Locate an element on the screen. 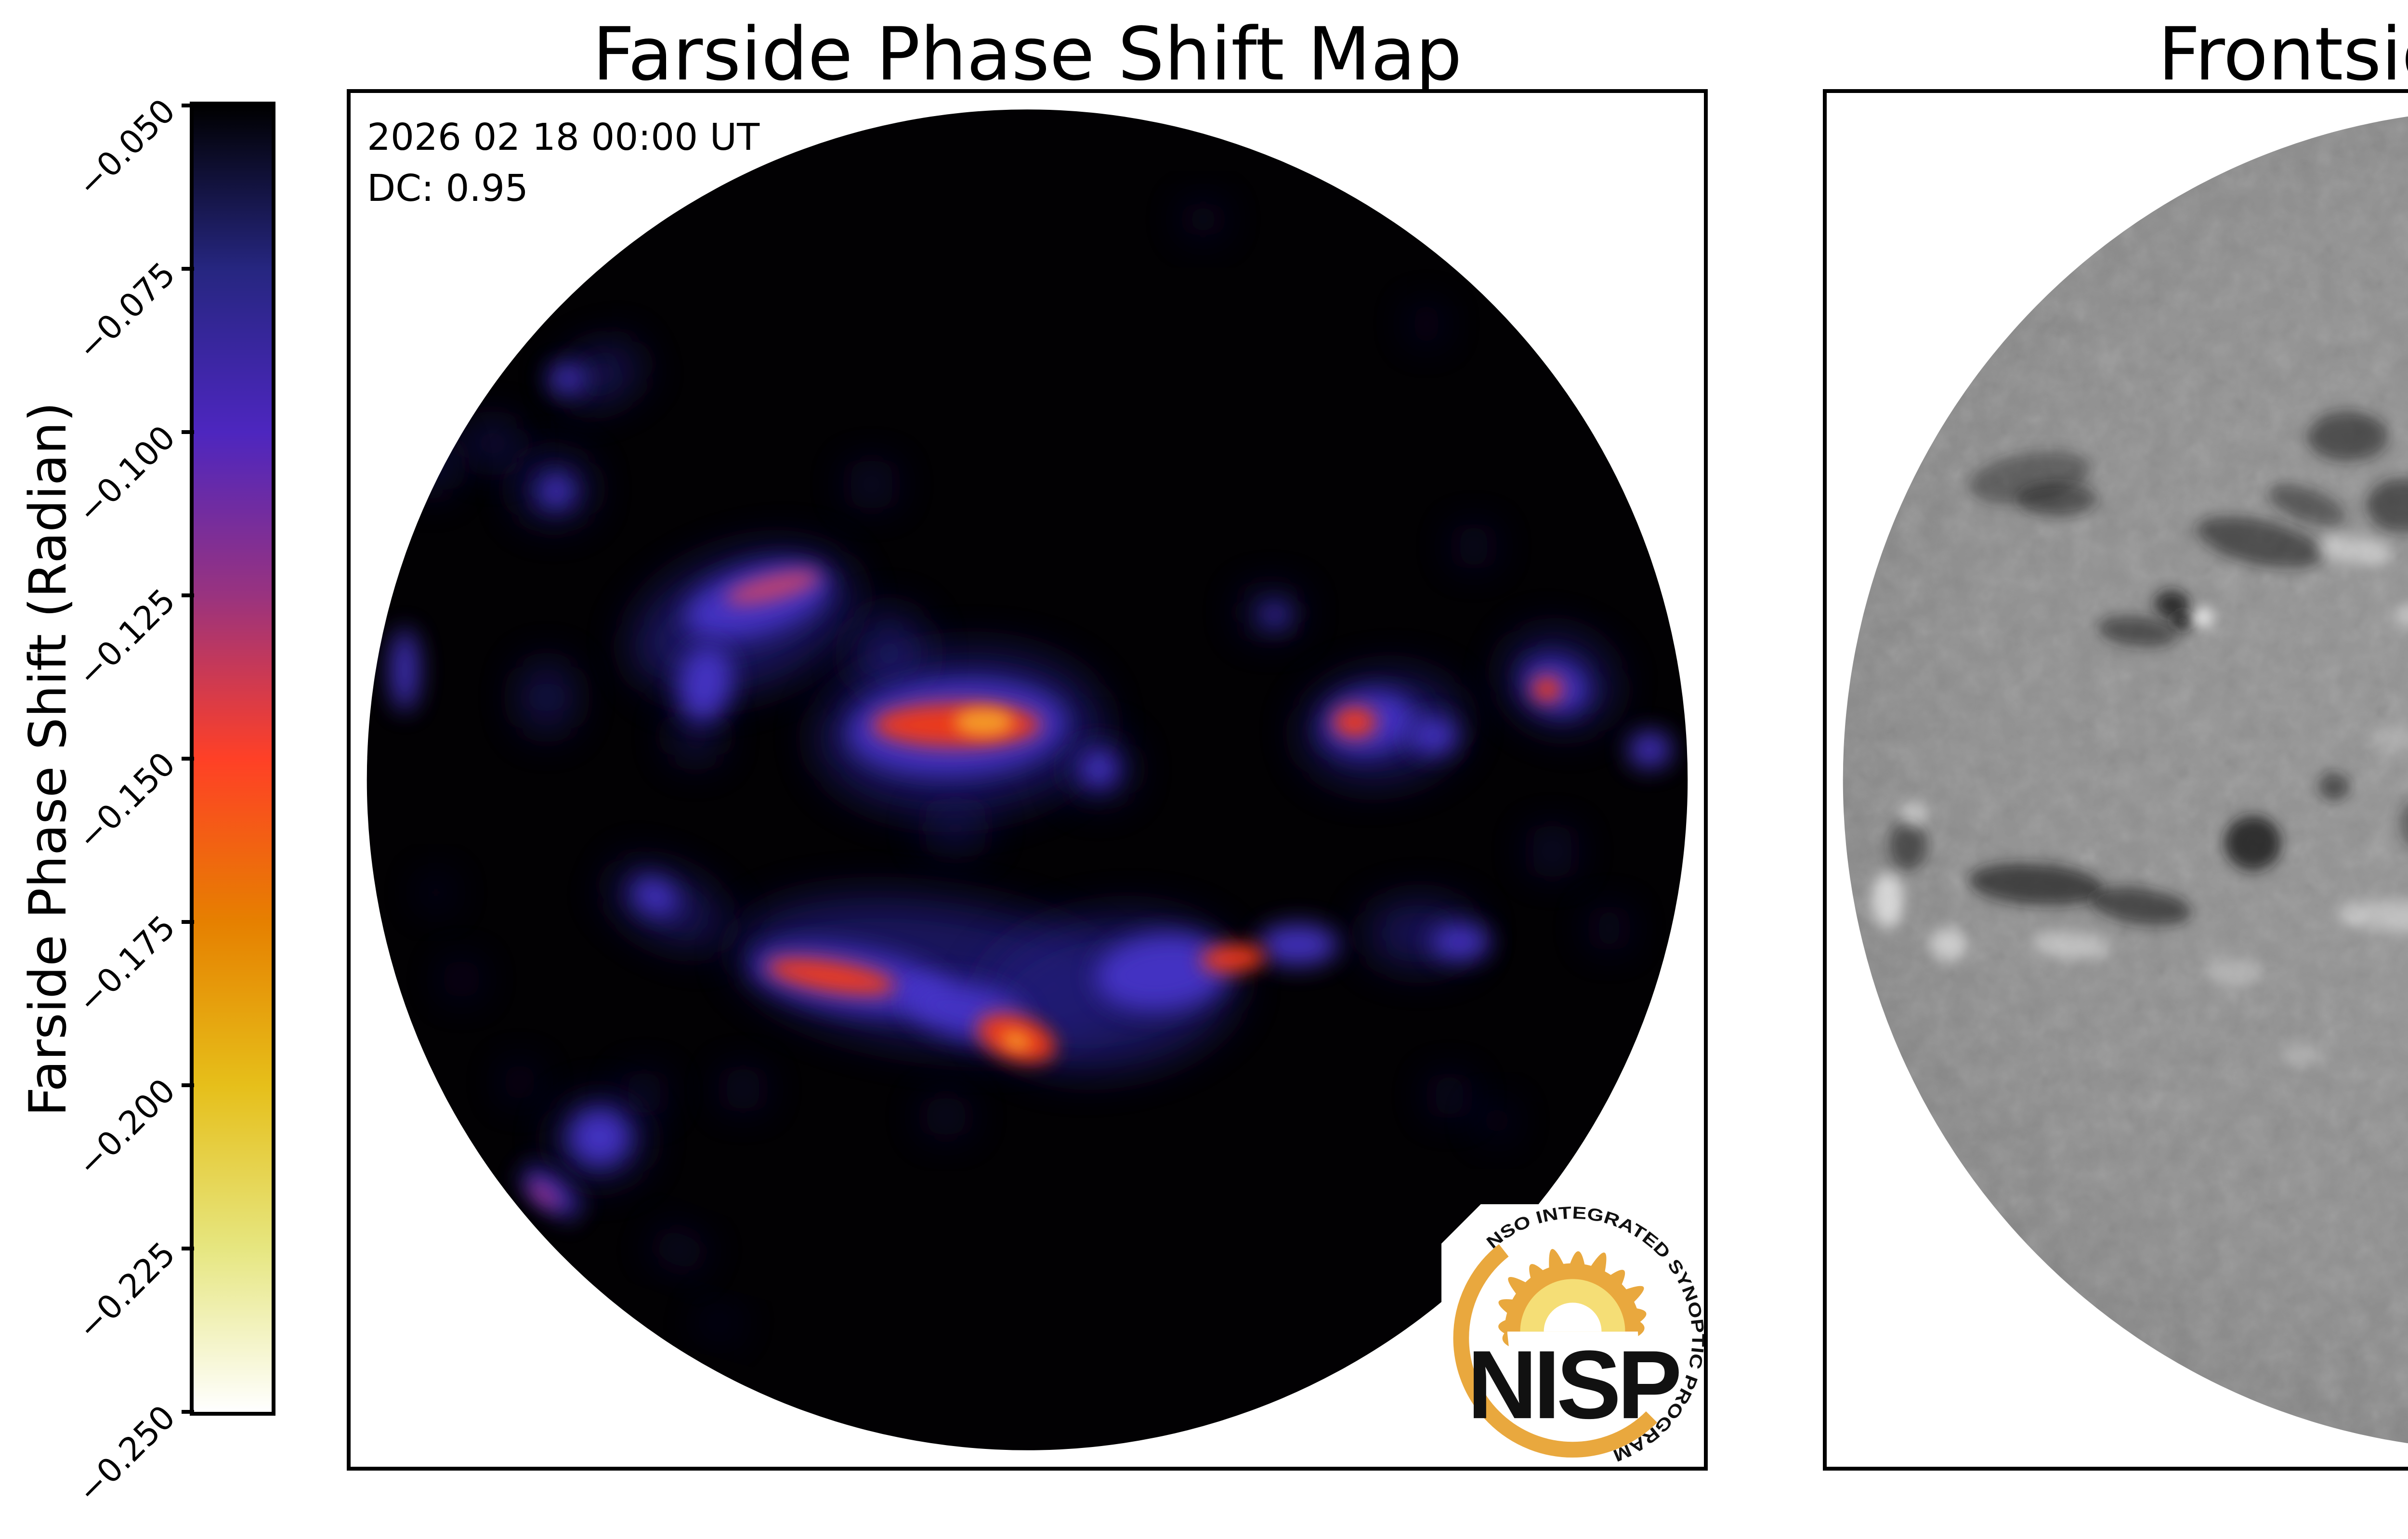  colorbar-gradient is located at coordinates (232, 759).